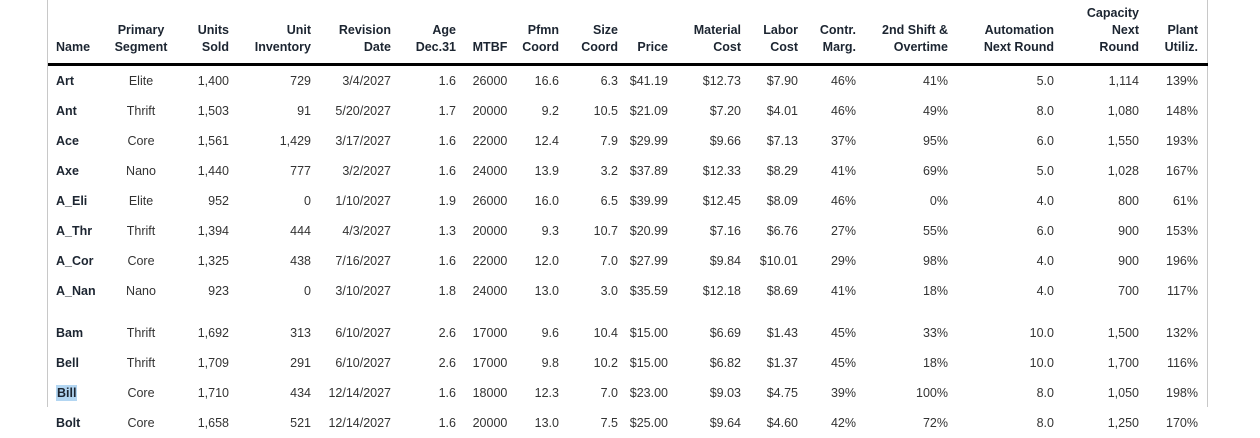  I want to click on cell-revision-date: 3/4/2027, so click(366, 80).